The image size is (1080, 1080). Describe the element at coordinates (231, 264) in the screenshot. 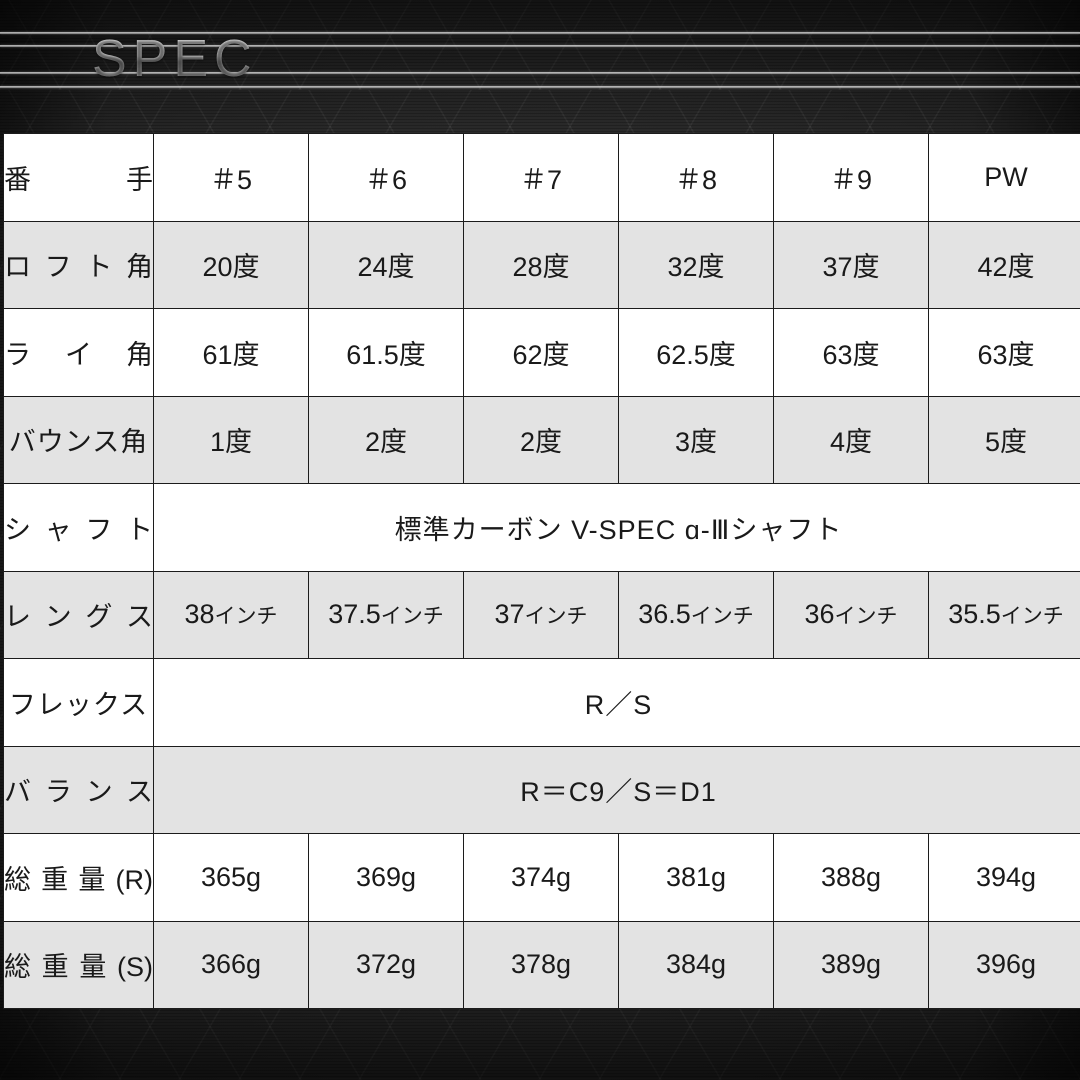

I see `value-cell: 20度` at that location.